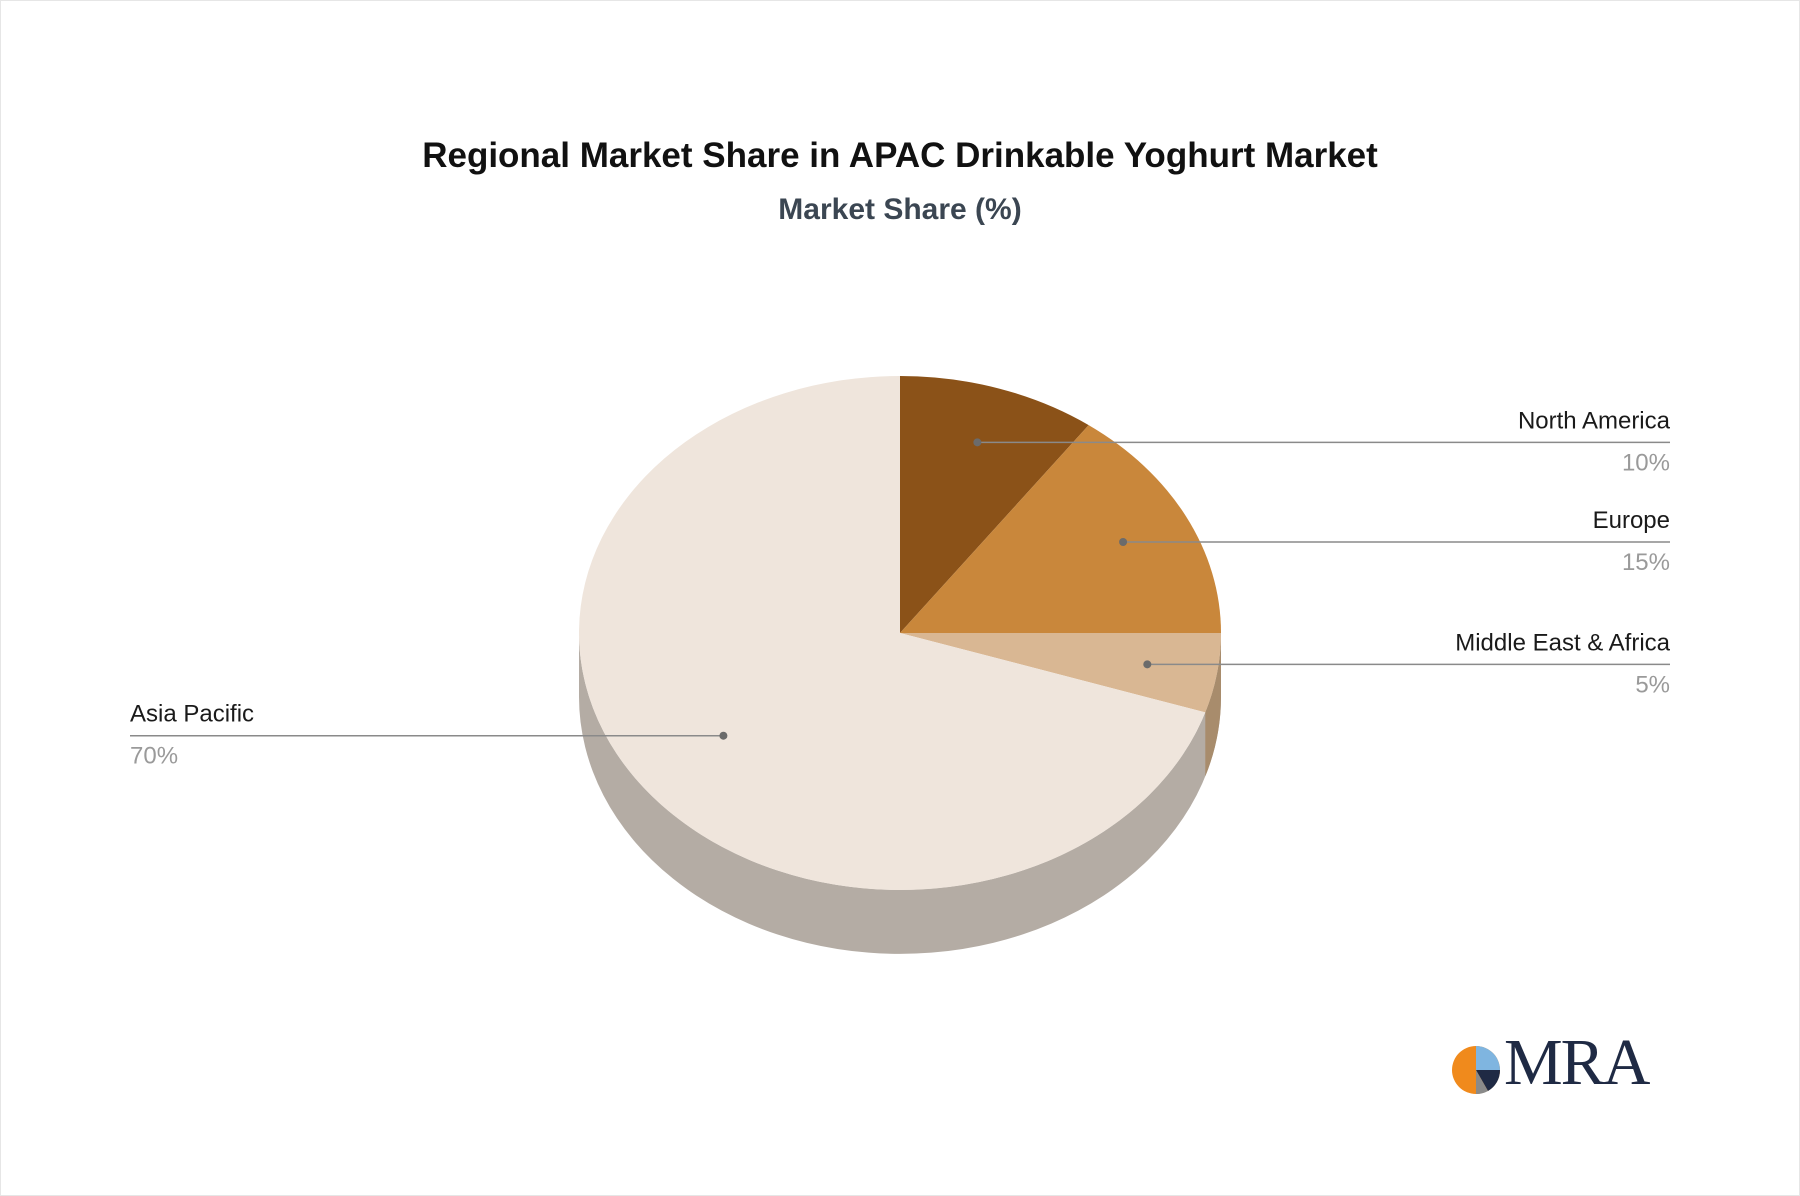  Describe the element at coordinates (192, 714) in the screenshot. I see `slice-label: Asia Pacific` at that location.